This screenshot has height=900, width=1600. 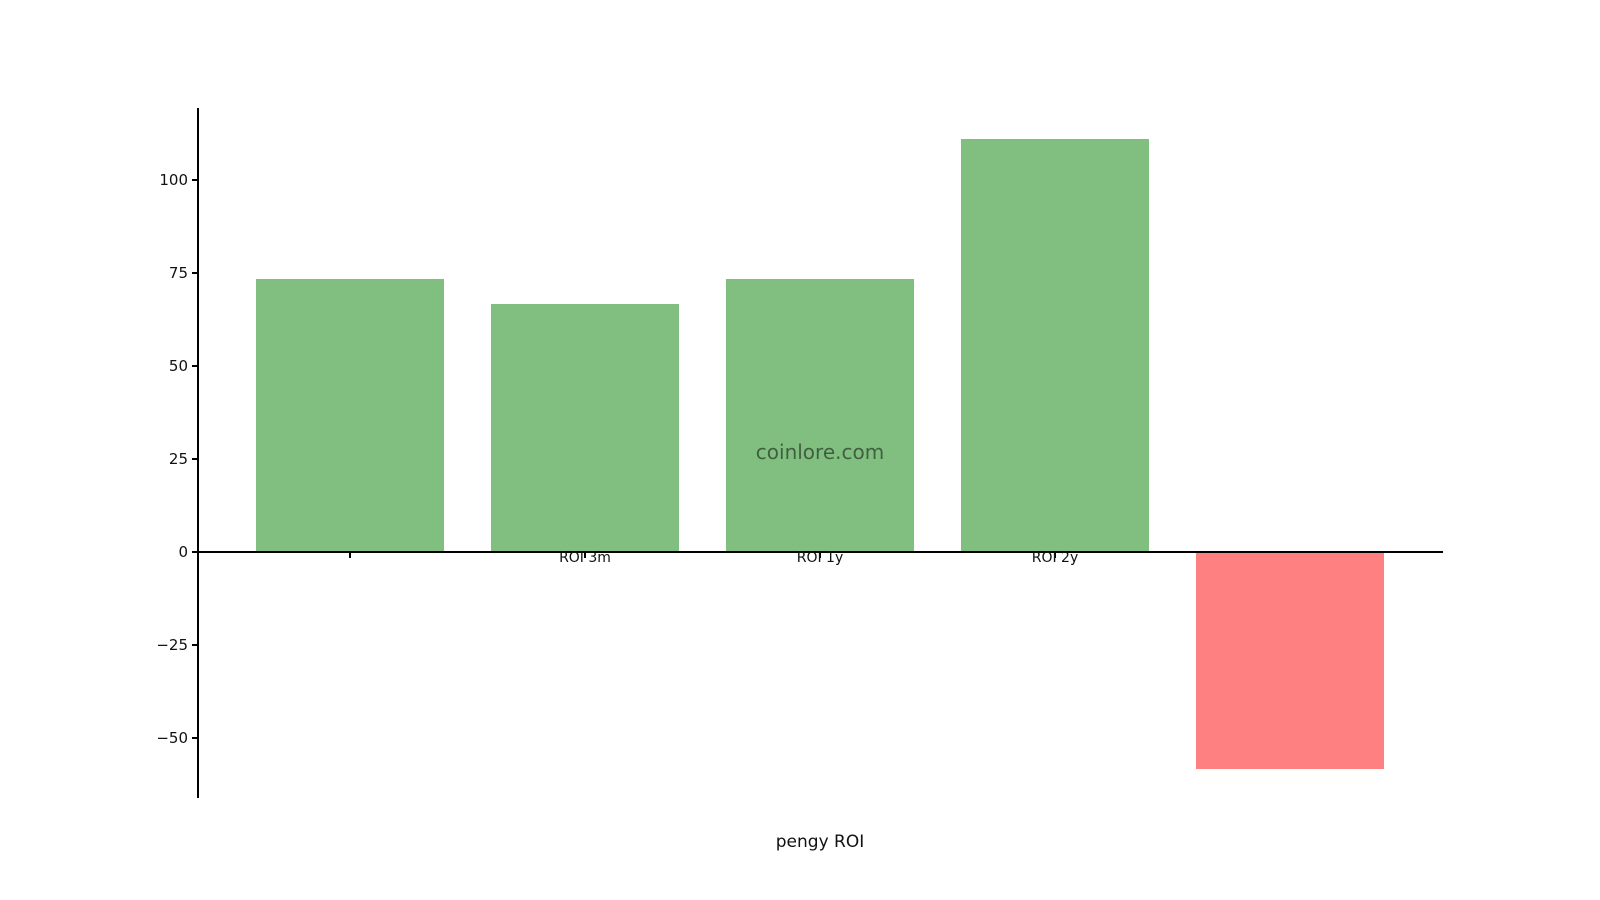 I want to click on y-tick-label: 0, so click(x=183, y=552).